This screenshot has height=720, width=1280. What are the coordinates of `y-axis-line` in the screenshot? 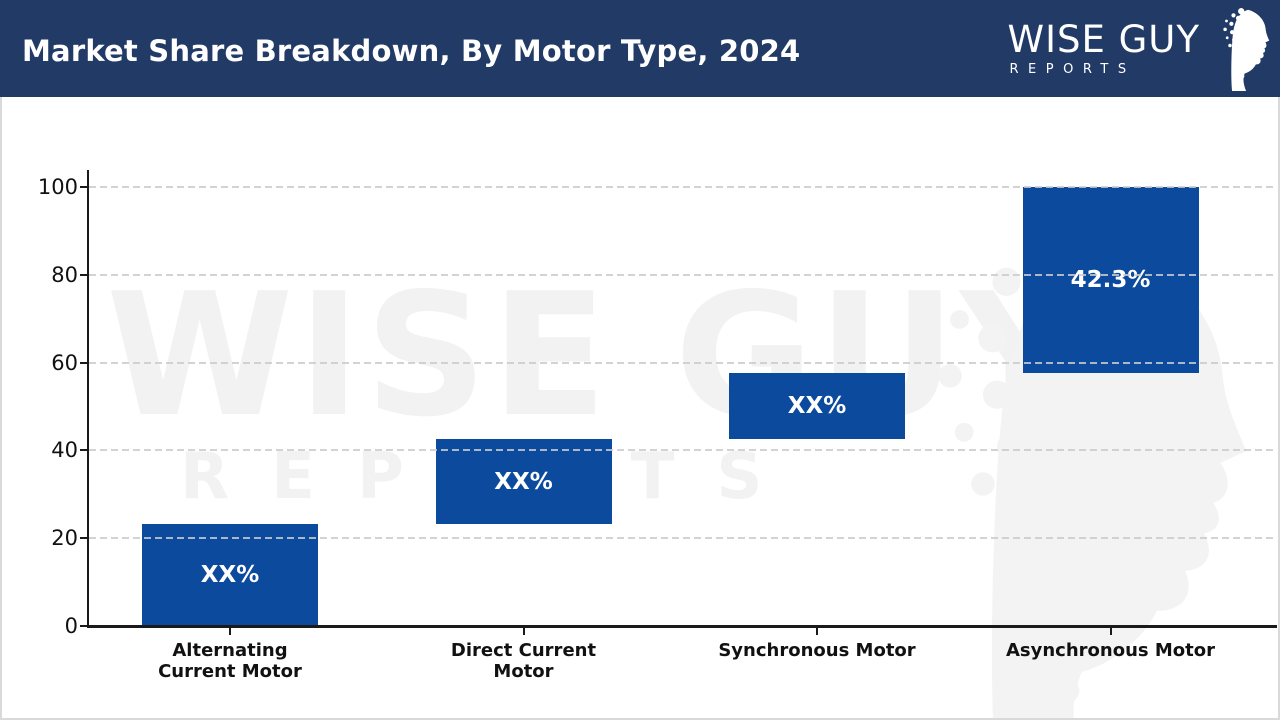 It's located at (88, 399).